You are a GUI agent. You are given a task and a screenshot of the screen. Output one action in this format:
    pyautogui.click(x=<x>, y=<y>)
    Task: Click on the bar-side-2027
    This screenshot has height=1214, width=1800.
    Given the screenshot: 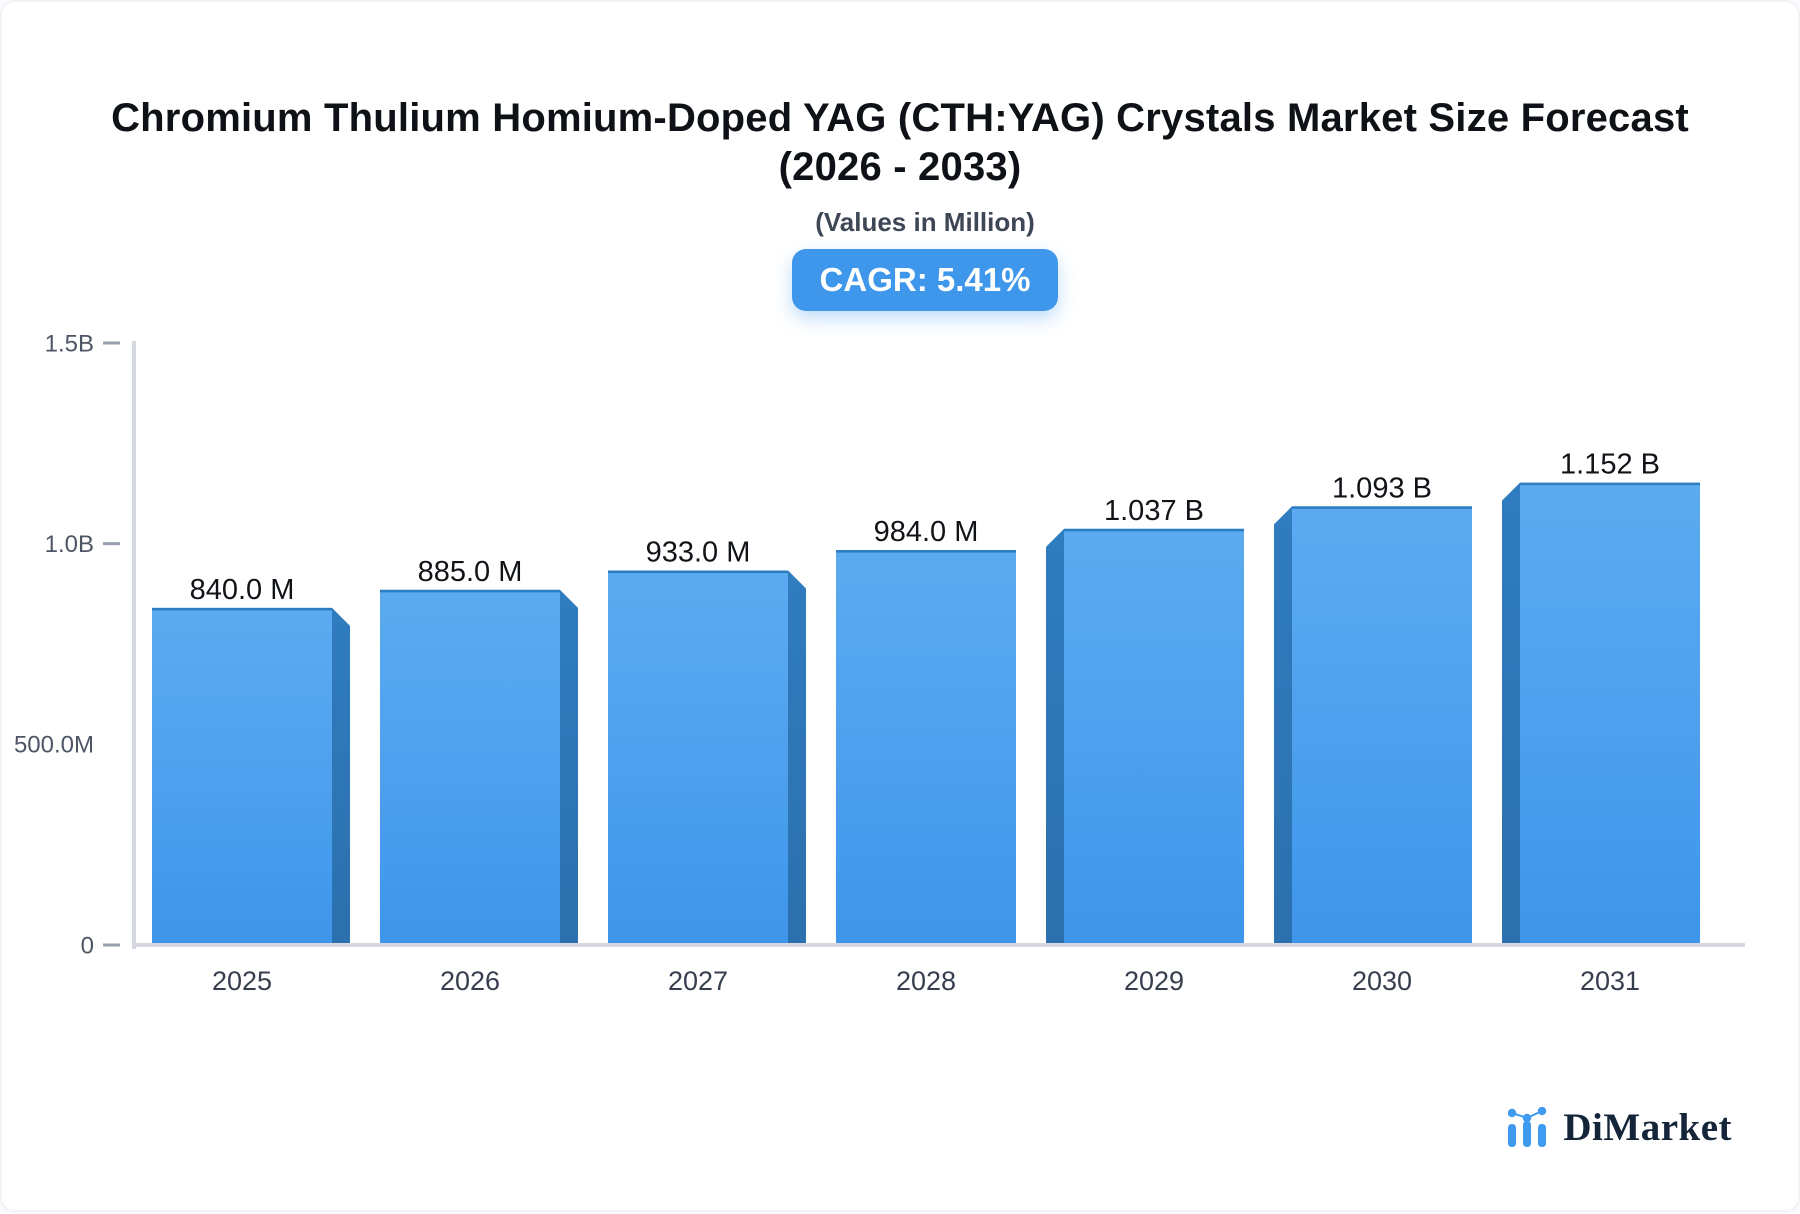 What is the action you would take?
    pyautogui.click(x=797, y=756)
    